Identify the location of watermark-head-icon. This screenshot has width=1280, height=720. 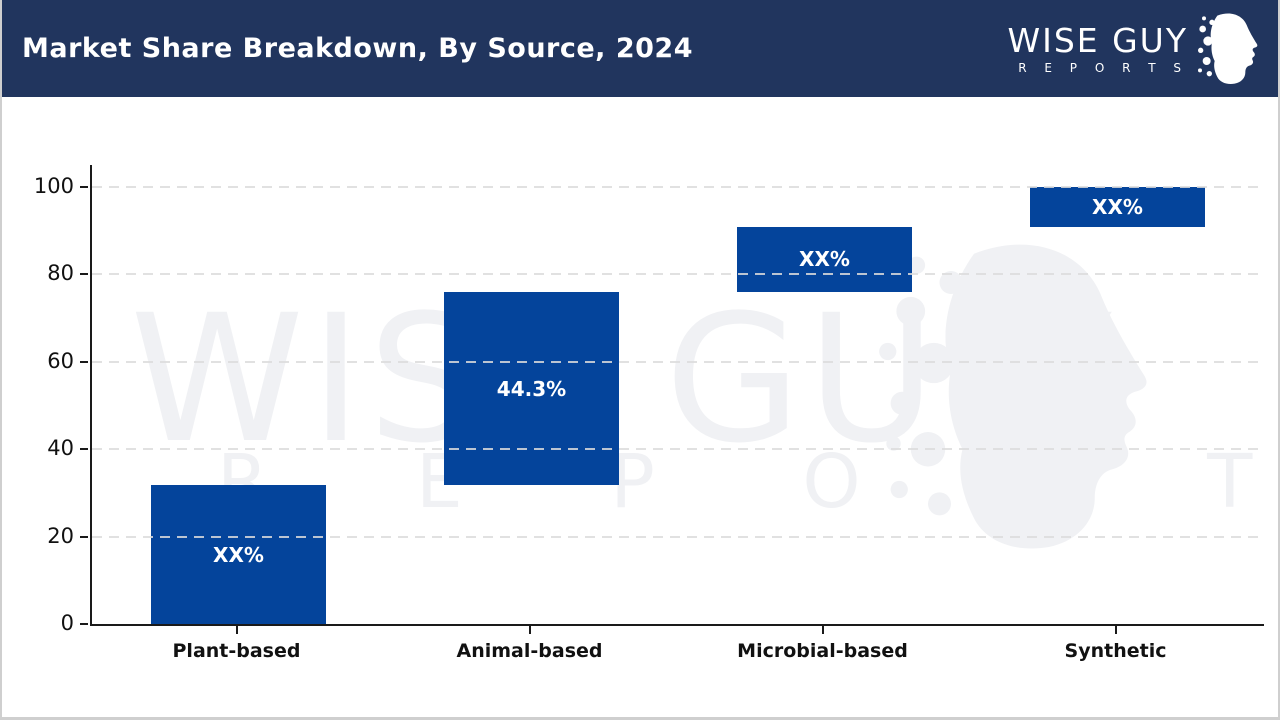
(1013, 396).